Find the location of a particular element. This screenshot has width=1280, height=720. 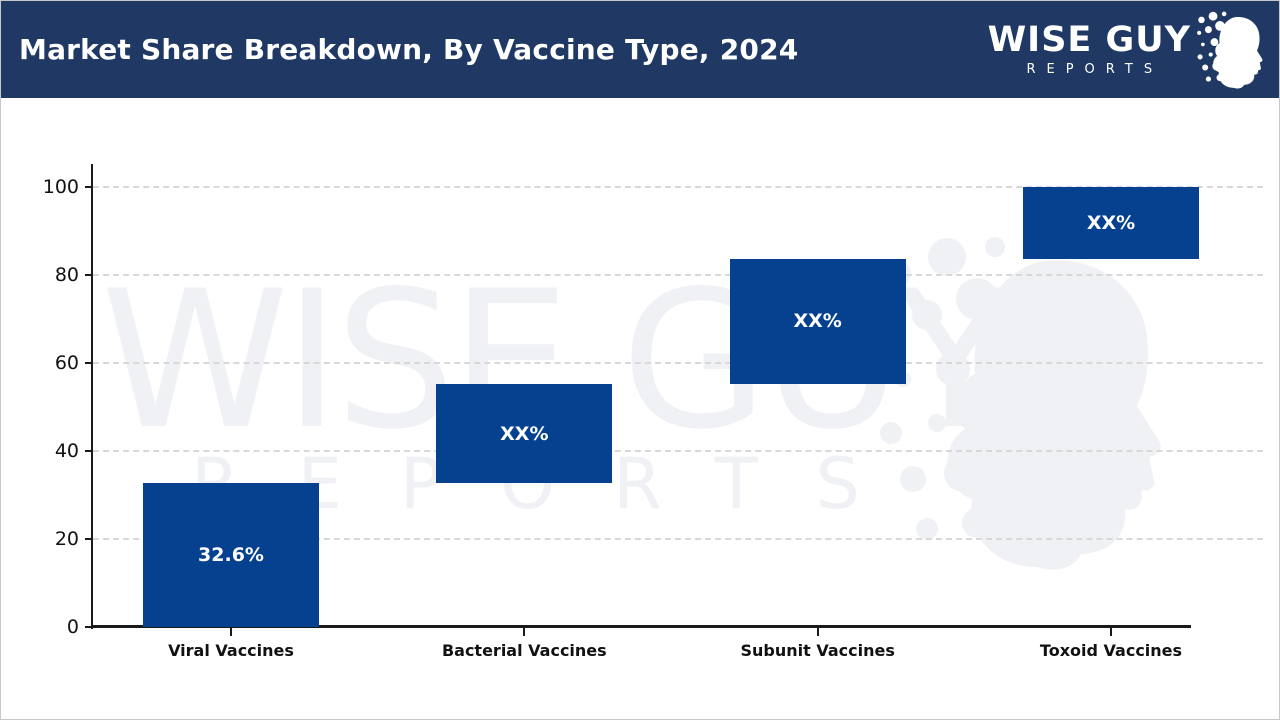

bar-viral-vaccines: 32.6% is located at coordinates (231, 555).